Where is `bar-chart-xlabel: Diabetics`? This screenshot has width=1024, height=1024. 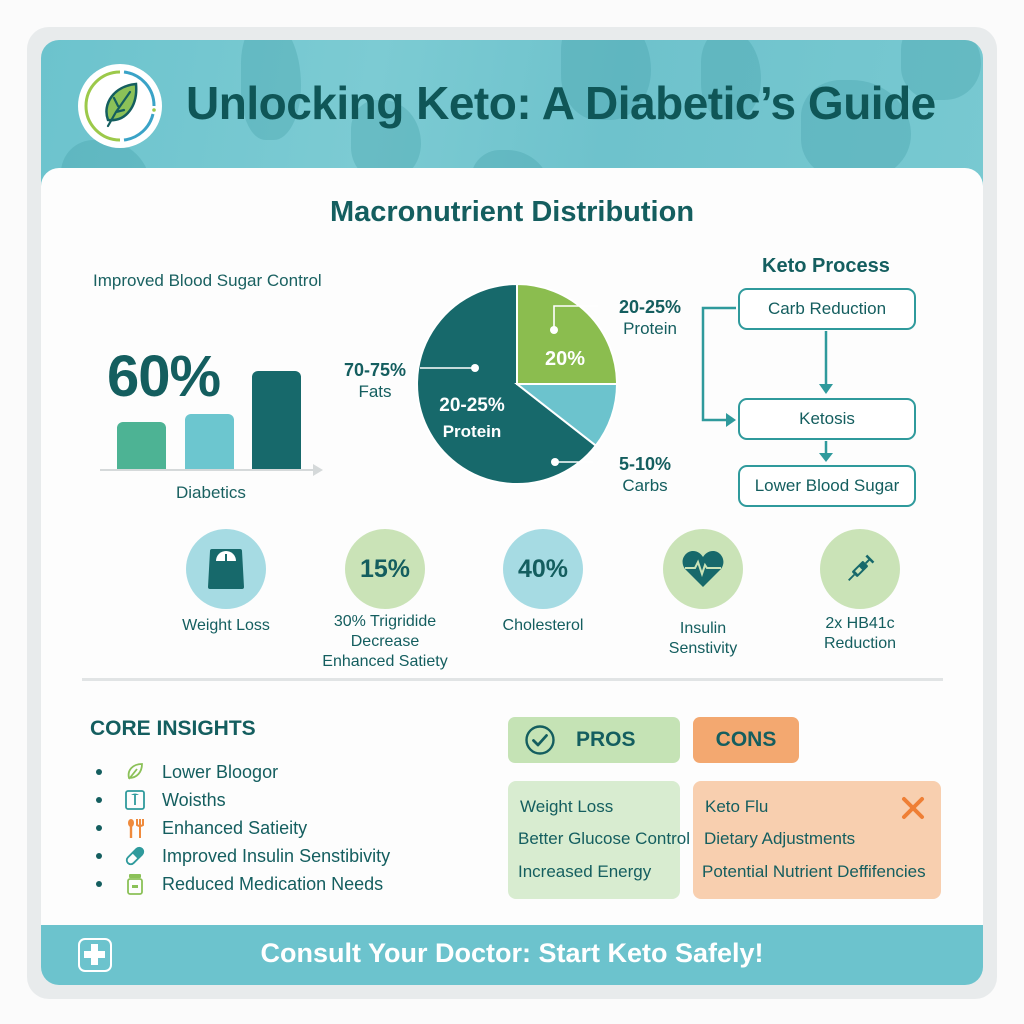 bar-chart-xlabel: Diabetics is located at coordinates (211, 492).